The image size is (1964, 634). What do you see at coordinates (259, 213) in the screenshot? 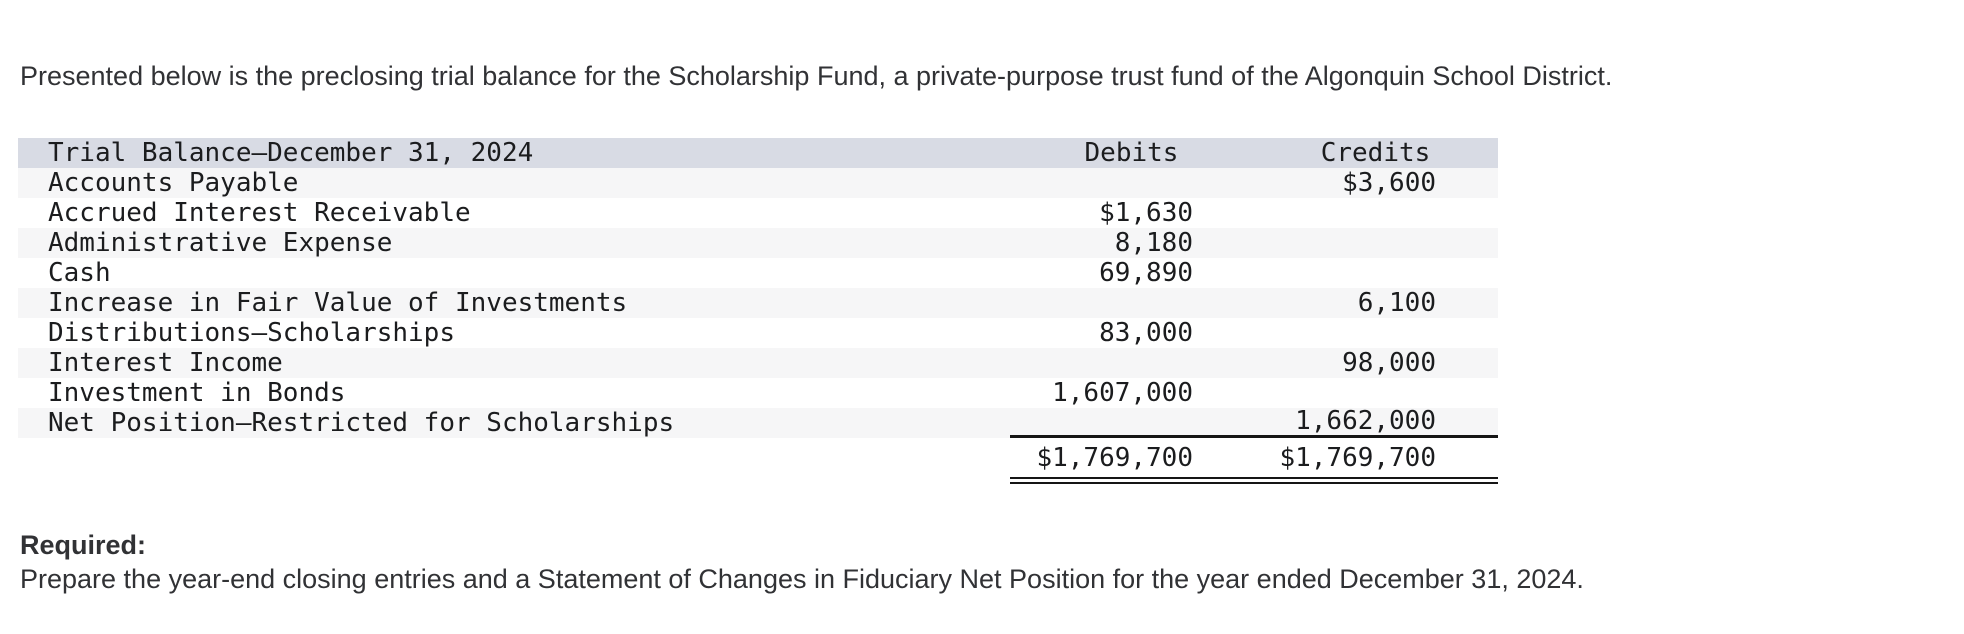
I see `account-label: Accrued Interest Receivable` at bounding box center [259, 213].